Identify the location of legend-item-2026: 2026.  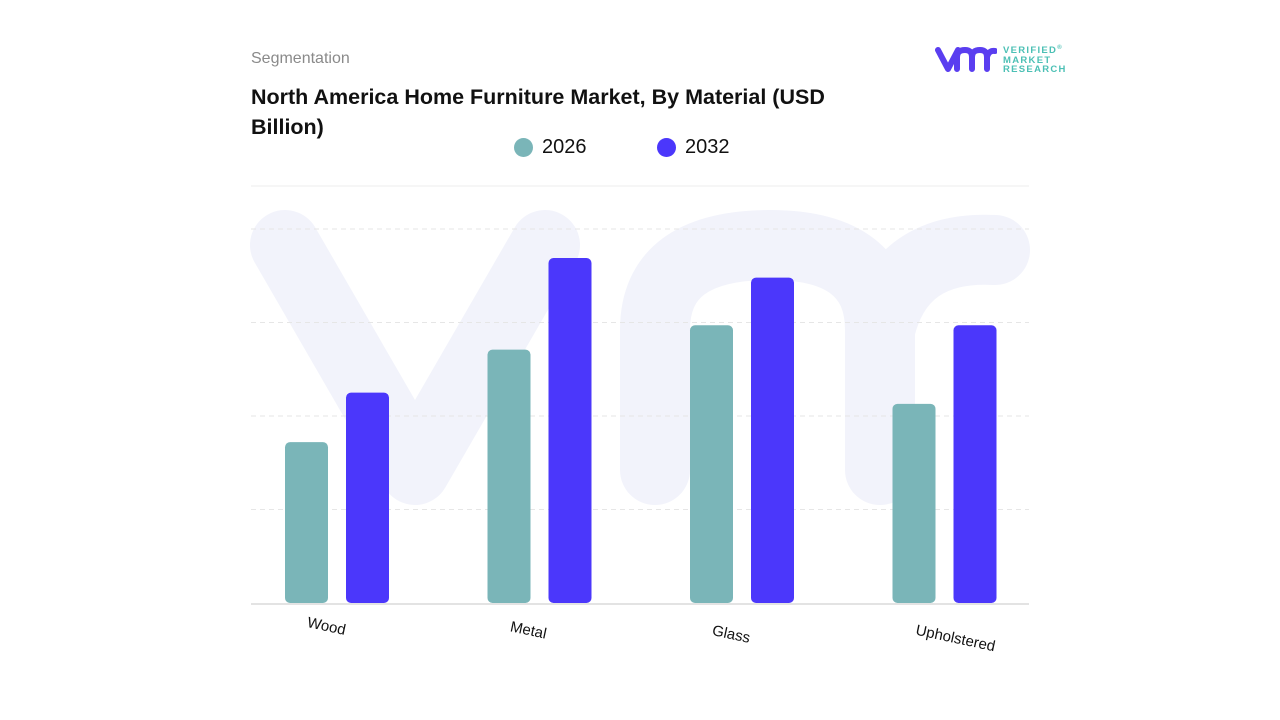
(585, 147).